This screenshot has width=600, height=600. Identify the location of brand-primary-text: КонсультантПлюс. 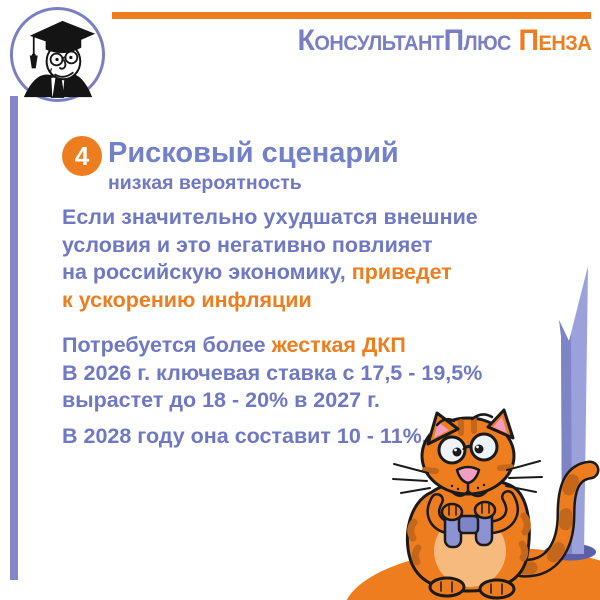
(404, 40).